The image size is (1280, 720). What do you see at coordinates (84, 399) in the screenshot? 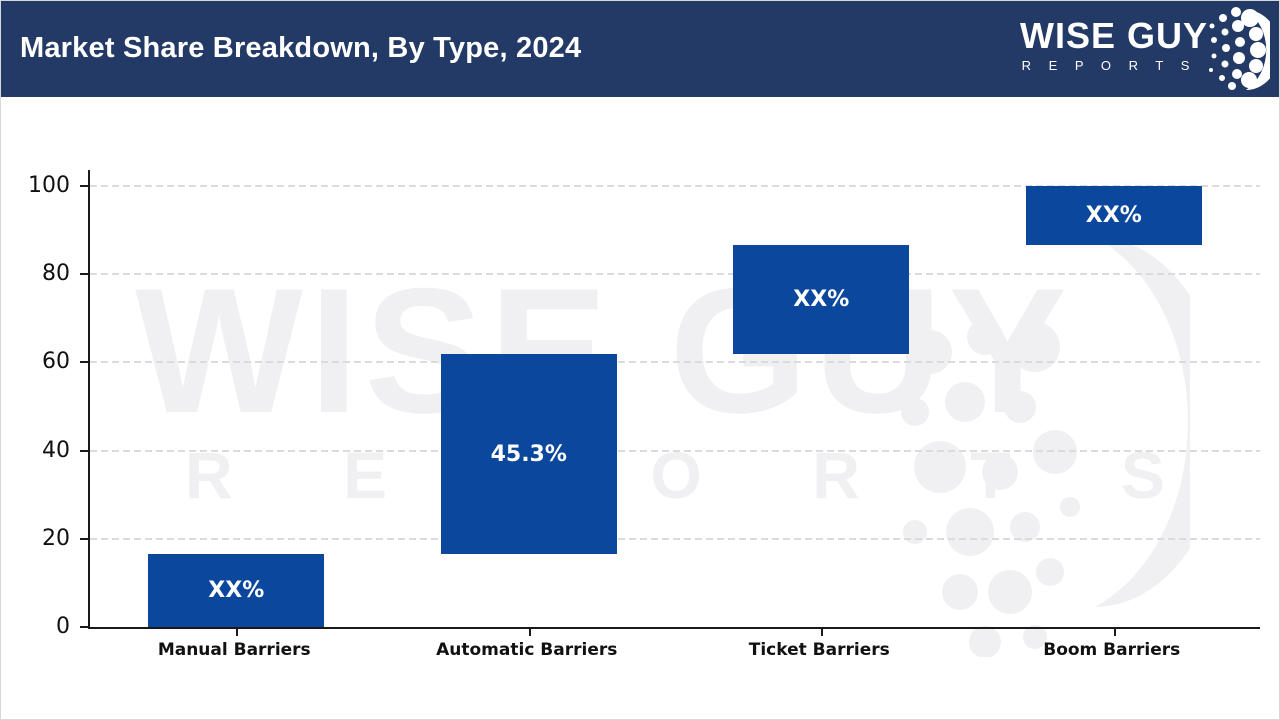
I see `y-axis-ticks` at bounding box center [84, 399].